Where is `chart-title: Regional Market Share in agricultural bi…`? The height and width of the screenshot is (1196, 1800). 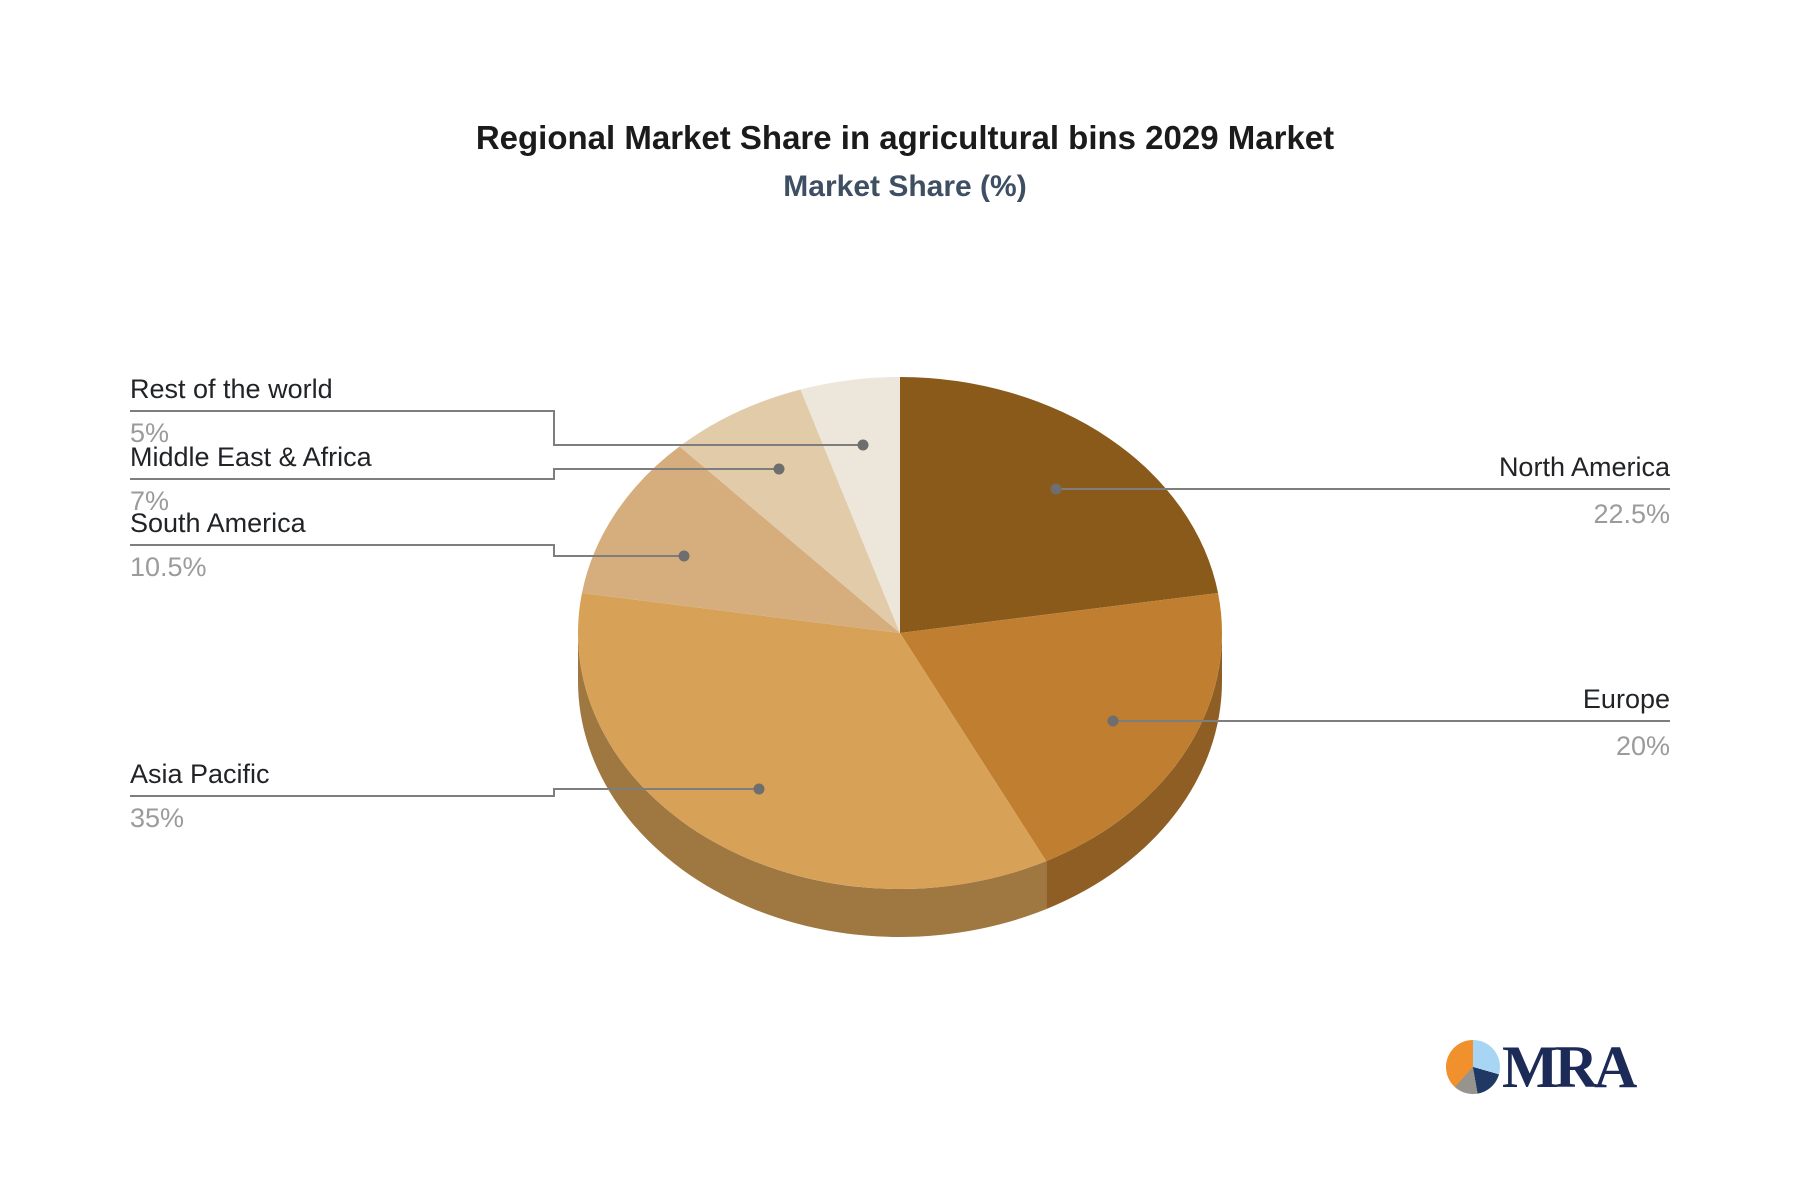 chart-title: Regional Market Share in agricultural bi… is located at coordinates (905, 137).